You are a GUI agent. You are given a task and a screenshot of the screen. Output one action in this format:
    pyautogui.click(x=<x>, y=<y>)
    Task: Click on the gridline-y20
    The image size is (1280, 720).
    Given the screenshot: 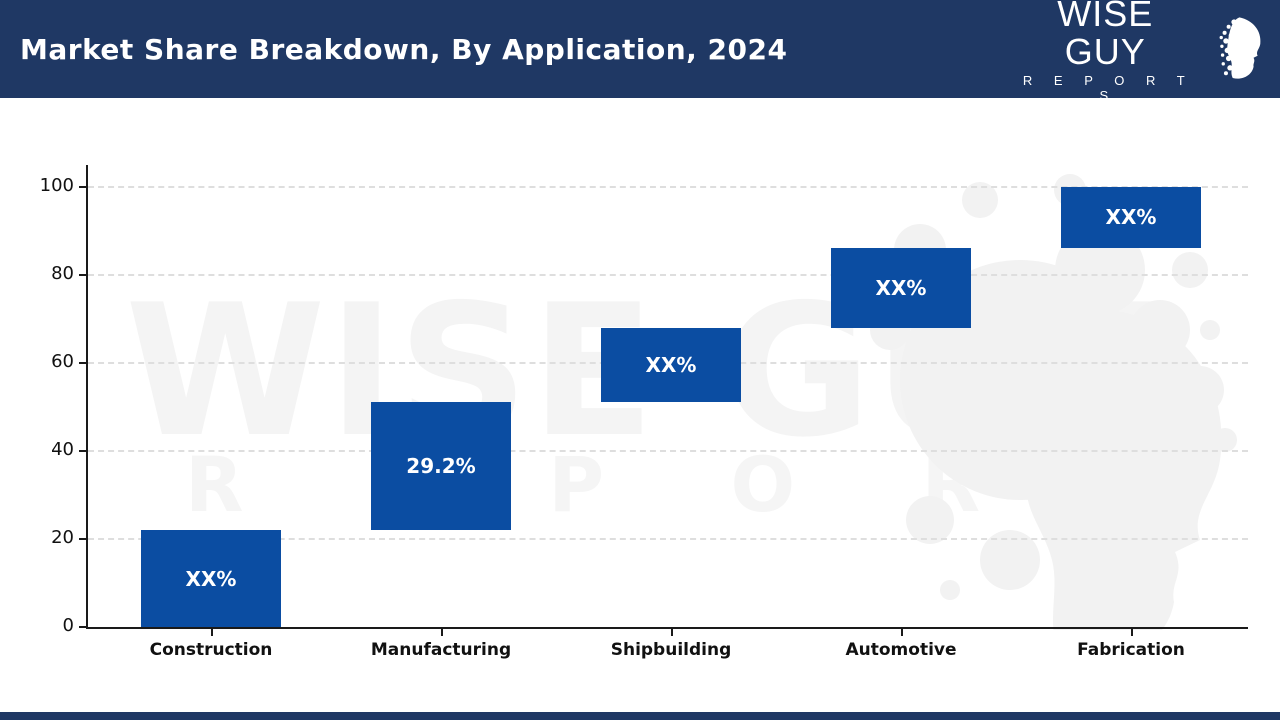 What is the action you would take?
    pyautogui.click(x=668, y=539)
    